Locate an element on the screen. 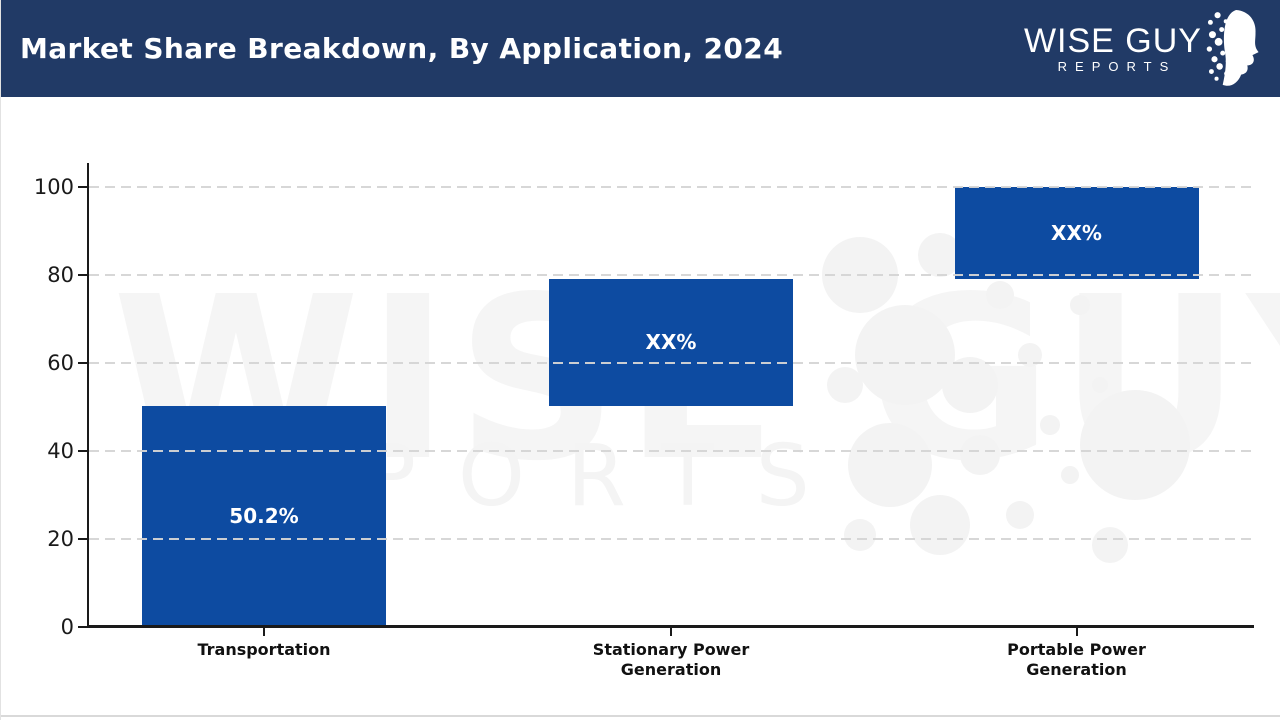  logo-subtitle: REPORTS is located at coordinates (1117, 66).